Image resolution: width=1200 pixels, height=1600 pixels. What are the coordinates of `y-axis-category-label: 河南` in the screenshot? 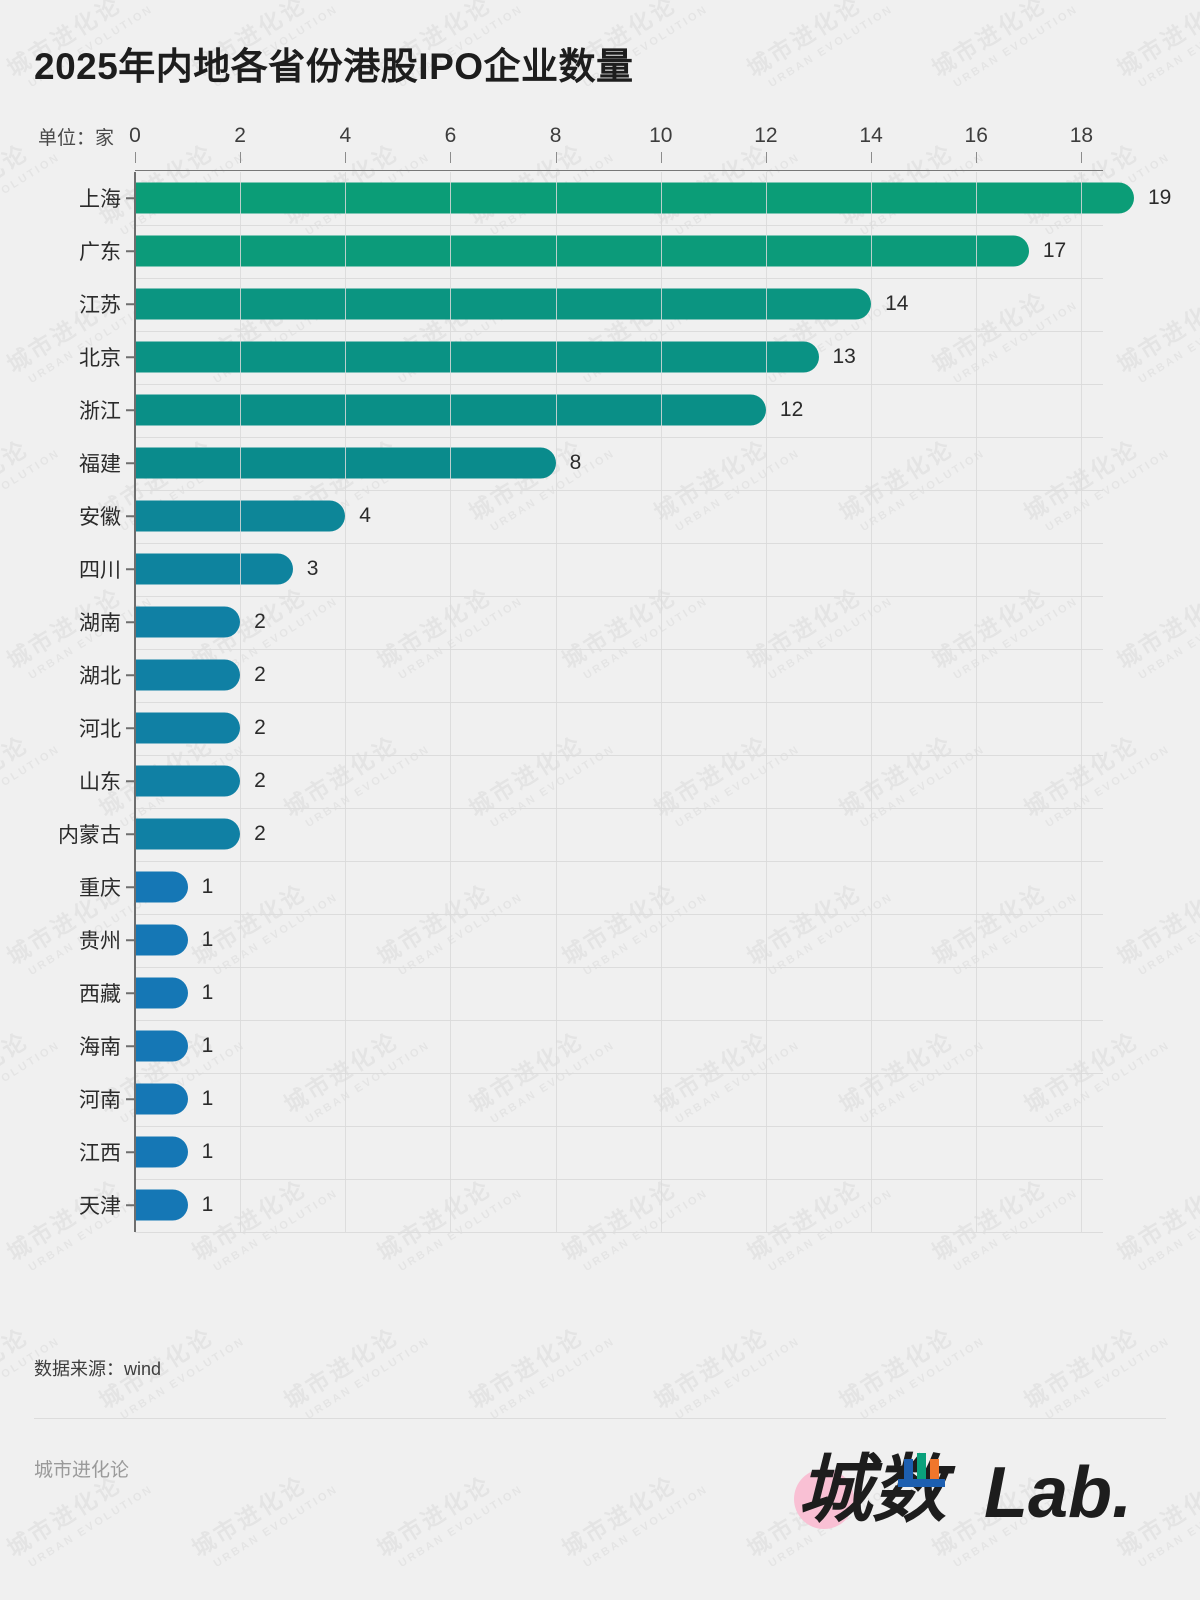 It's located at (100, 1101).